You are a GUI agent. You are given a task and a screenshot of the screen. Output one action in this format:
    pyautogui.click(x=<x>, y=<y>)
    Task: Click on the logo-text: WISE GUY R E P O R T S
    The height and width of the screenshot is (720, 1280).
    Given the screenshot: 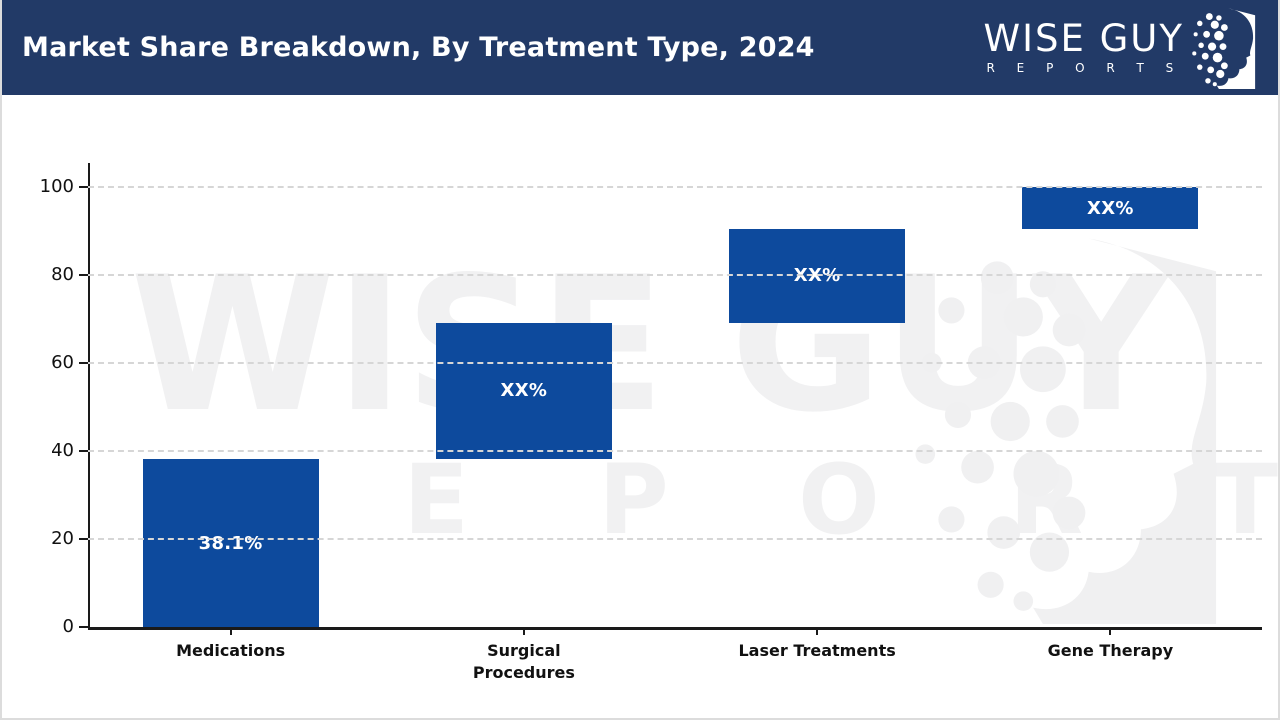 What is the action you would take?
    pyautogui.click(x=1084, y=47)
    